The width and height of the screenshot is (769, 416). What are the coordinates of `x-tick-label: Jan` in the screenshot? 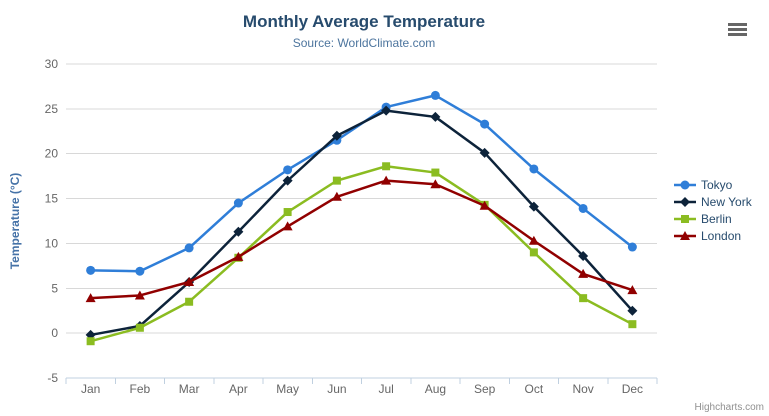 It's located at (90, 389).